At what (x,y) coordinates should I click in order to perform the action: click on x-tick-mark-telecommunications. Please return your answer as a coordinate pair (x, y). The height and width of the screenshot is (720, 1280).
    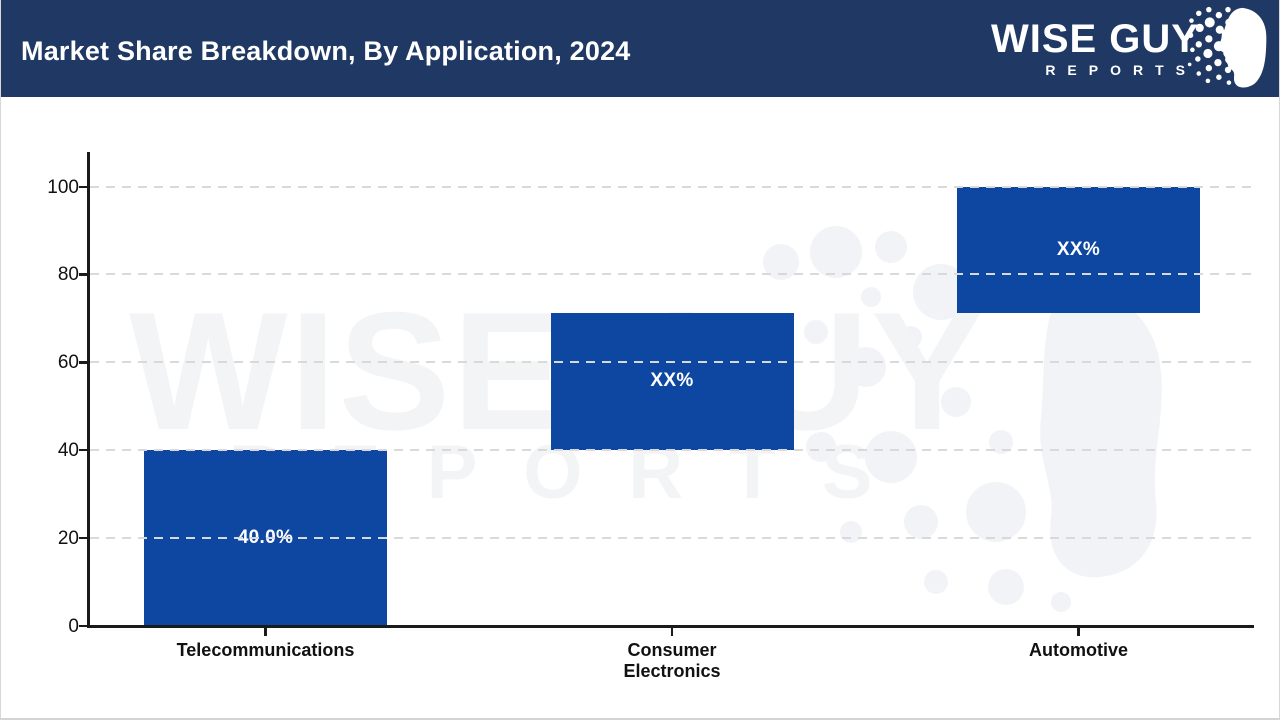
    Looking at the image, I should click on (265, 632).